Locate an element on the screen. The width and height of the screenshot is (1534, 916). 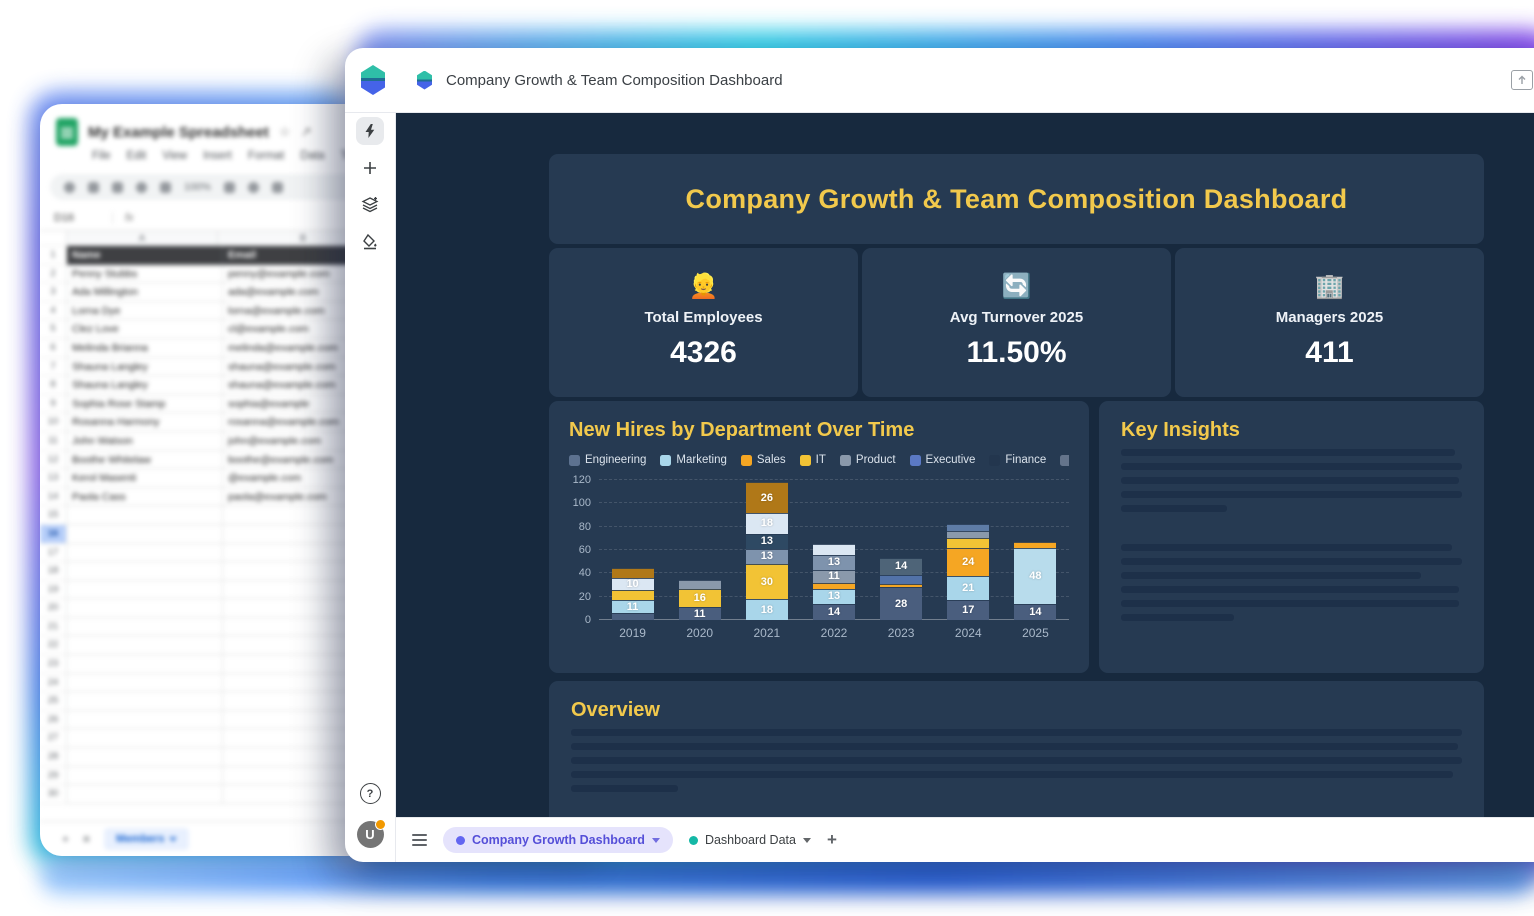
name-box: D16 is located at coordinates (76, 218).